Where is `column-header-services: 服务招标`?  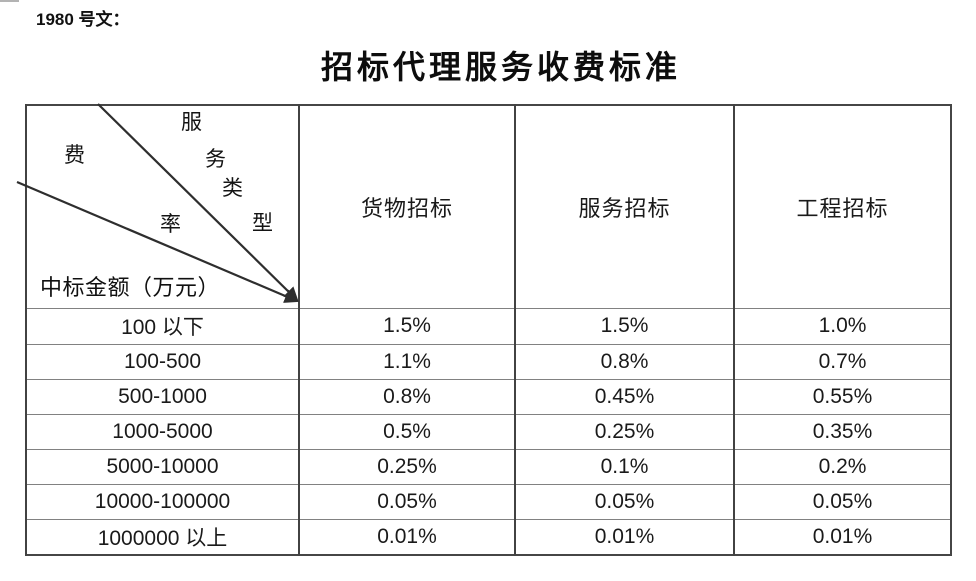
column-header-services: 服务招标 is located at coordinates (624, 206).